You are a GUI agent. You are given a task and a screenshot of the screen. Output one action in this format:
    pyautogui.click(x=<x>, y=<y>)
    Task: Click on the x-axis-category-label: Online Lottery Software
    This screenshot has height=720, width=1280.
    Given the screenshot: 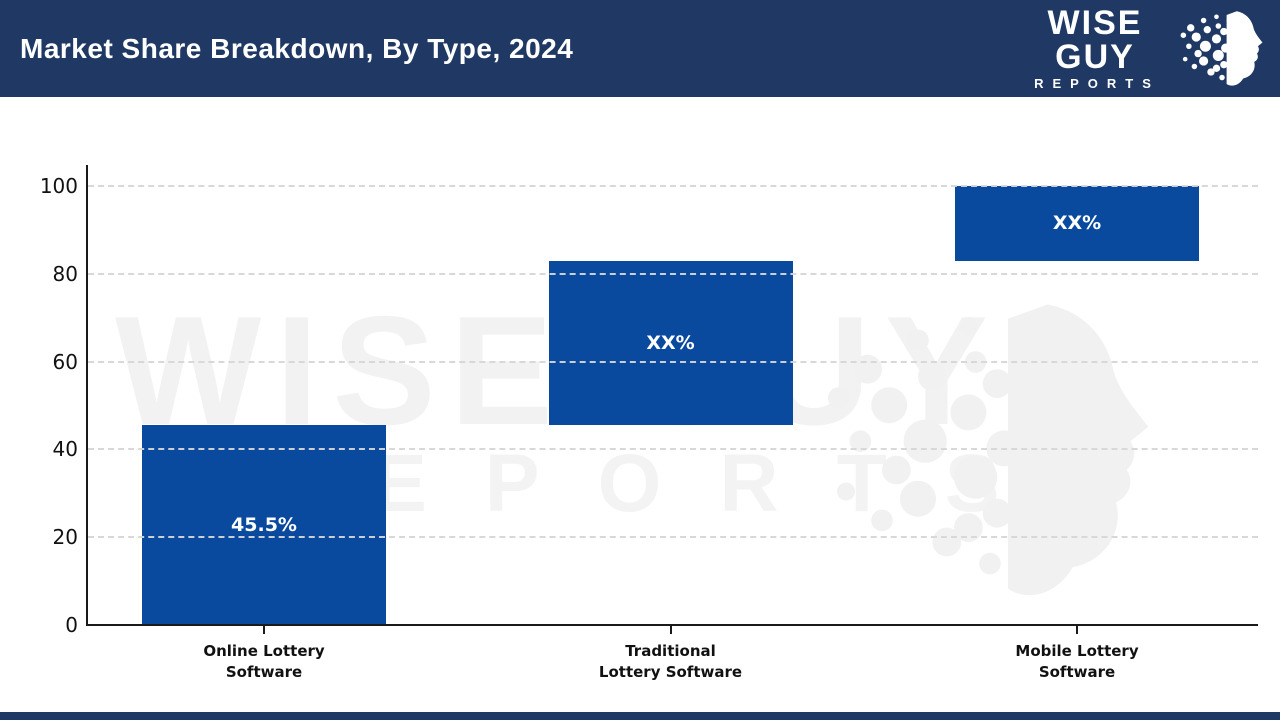 What is the action you would take?
    pyautogui.click(x=264, y=662)
    